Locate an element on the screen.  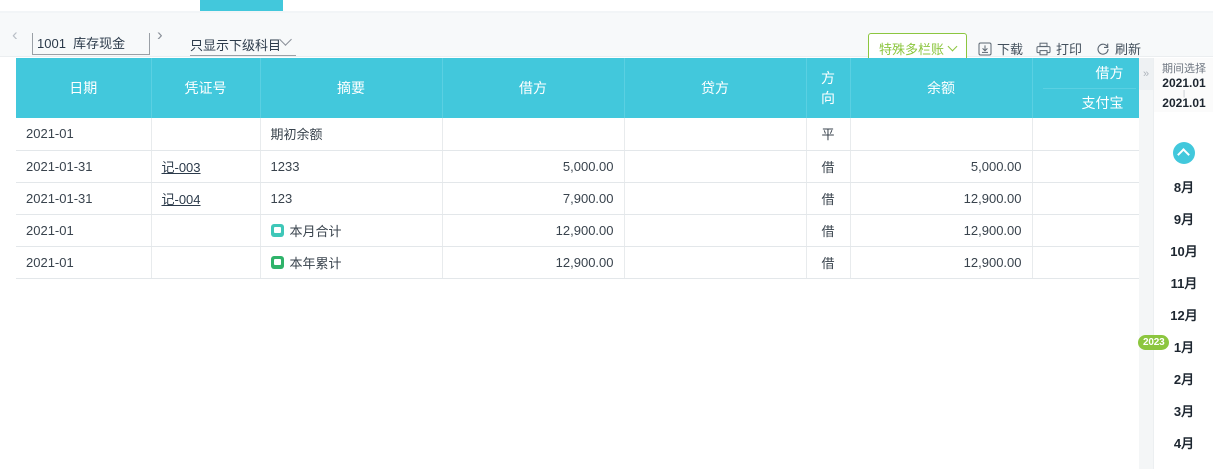
year-badge: 2023 is located at coordinates (1154, 342).